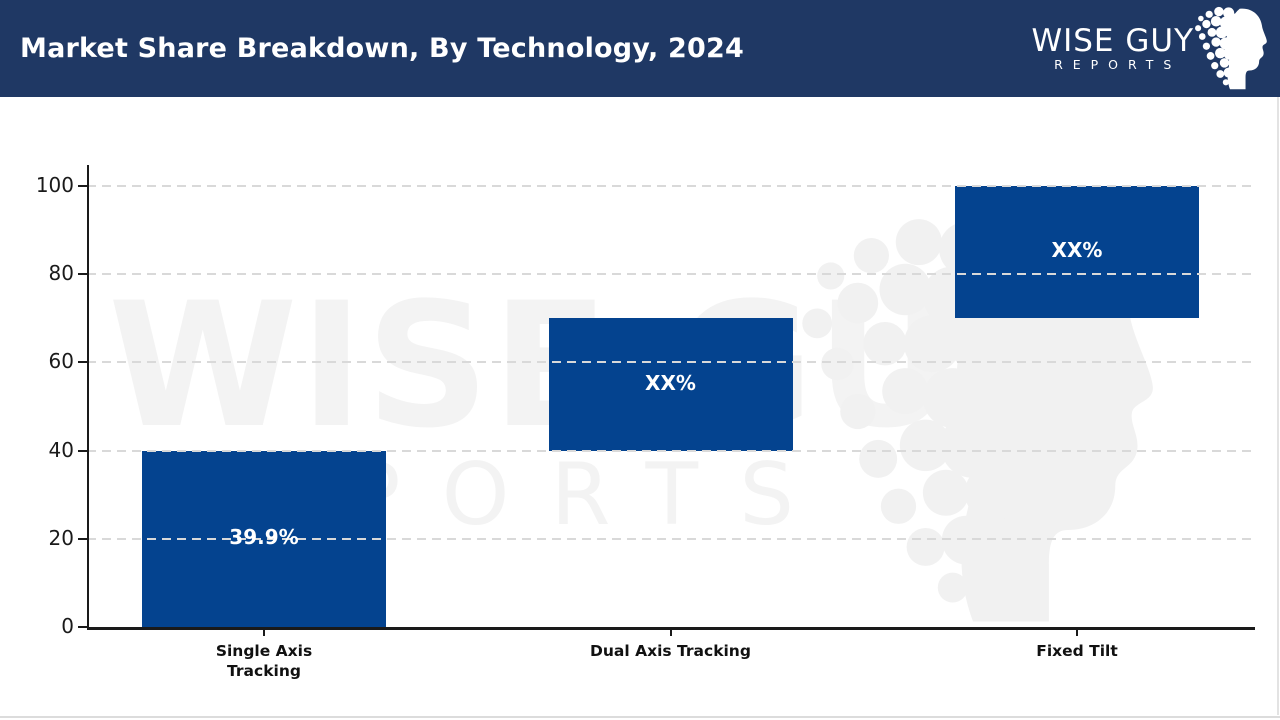 This screenshot has height=720, width=1280. What do you see at coordinates (264, 661) in the screenshot?
I see `x-axis-category-label: Single Axis Tracking` at bounding box center [264, 661].